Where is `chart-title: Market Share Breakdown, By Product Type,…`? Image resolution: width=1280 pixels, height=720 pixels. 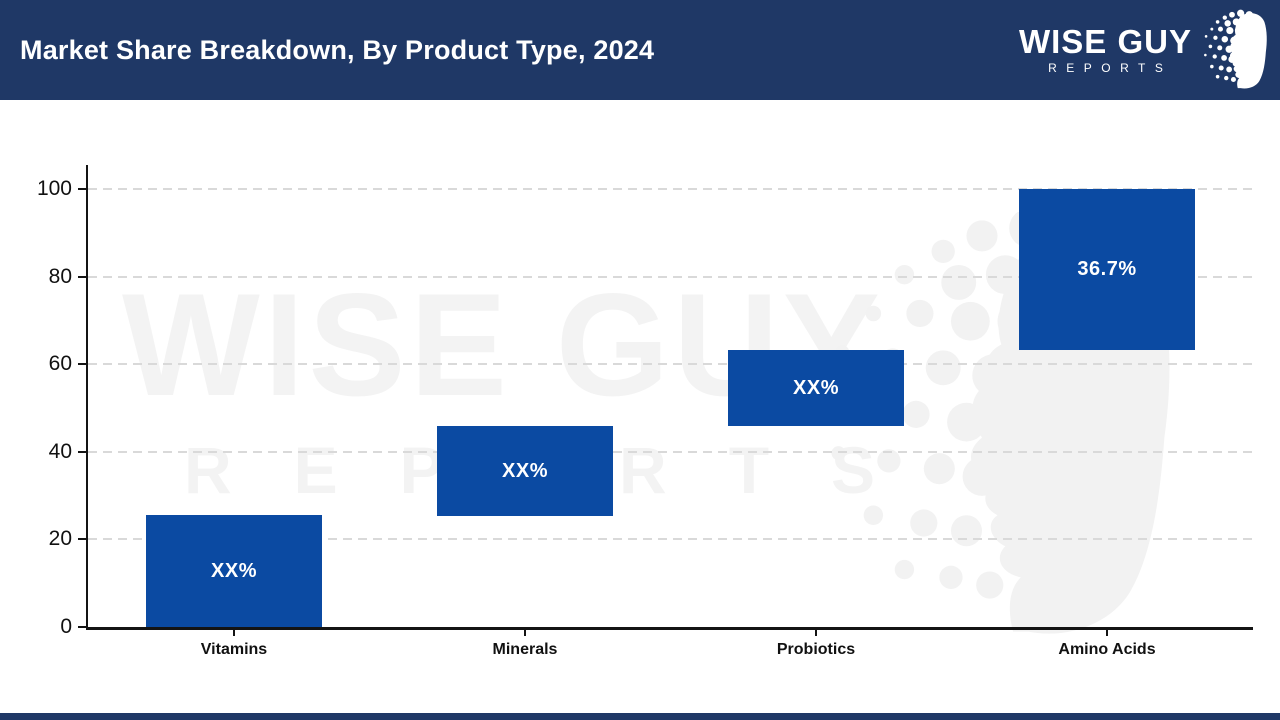
chart-title: Market Share Breakdown, By Product Type,… is located at coordinates (337, 49).